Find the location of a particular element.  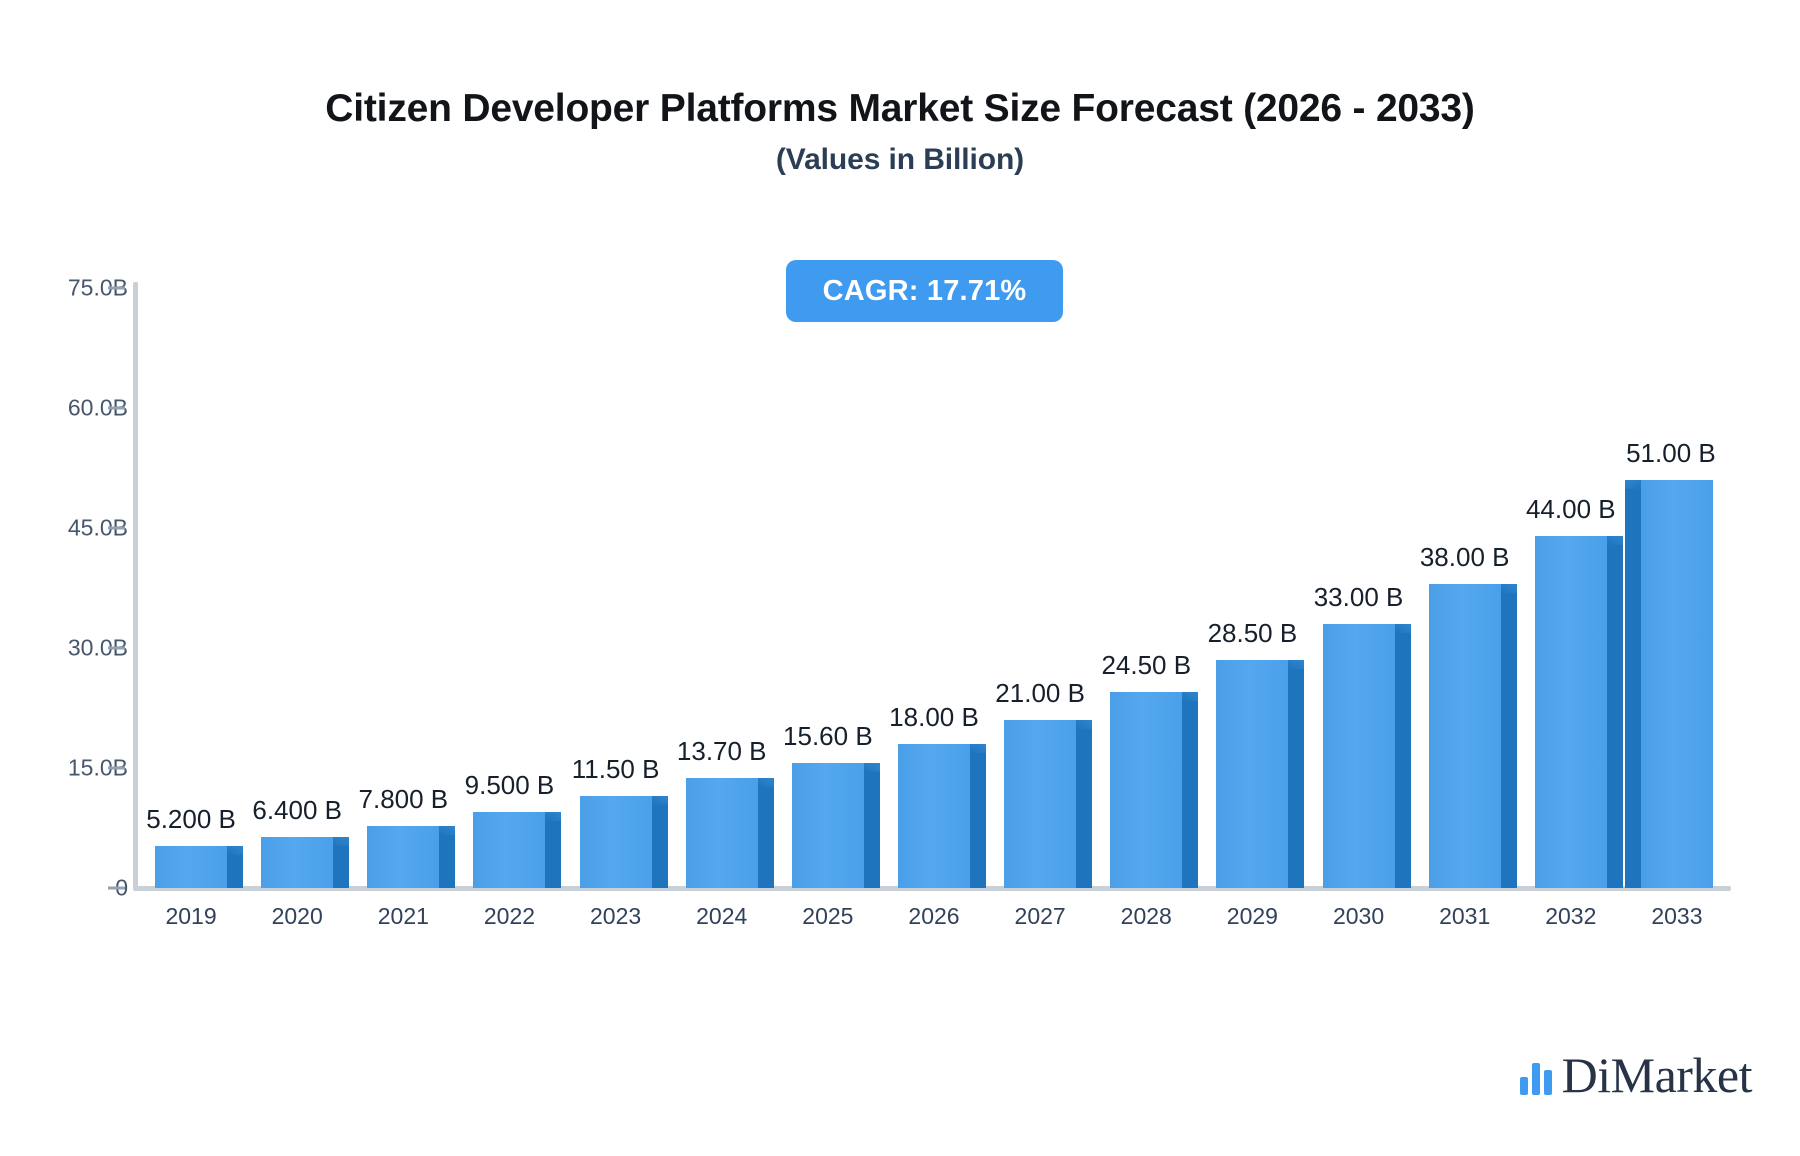

bar-value-label: 9.500 B is located at coordinates (509, 785).